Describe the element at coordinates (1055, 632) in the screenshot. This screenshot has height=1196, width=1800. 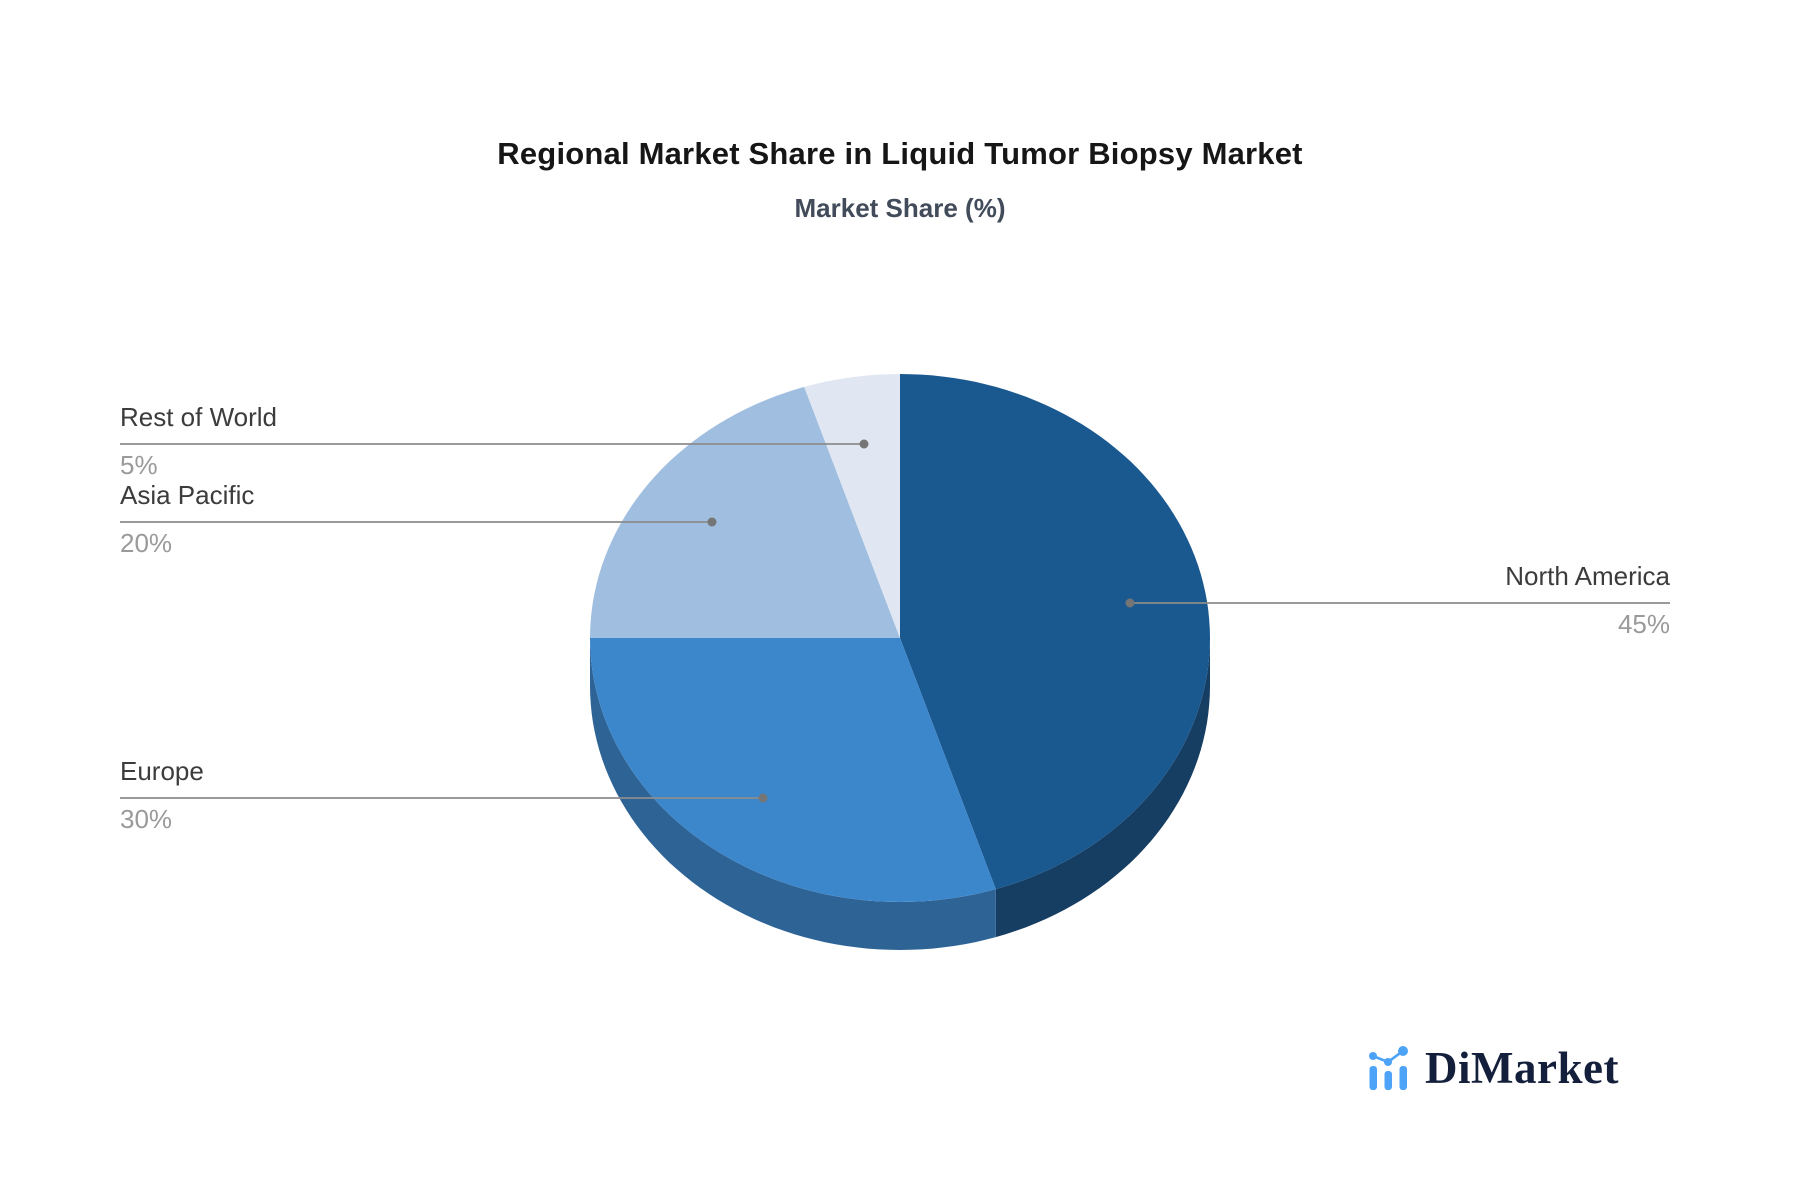
I see `pie-slice-north-america` at that location.